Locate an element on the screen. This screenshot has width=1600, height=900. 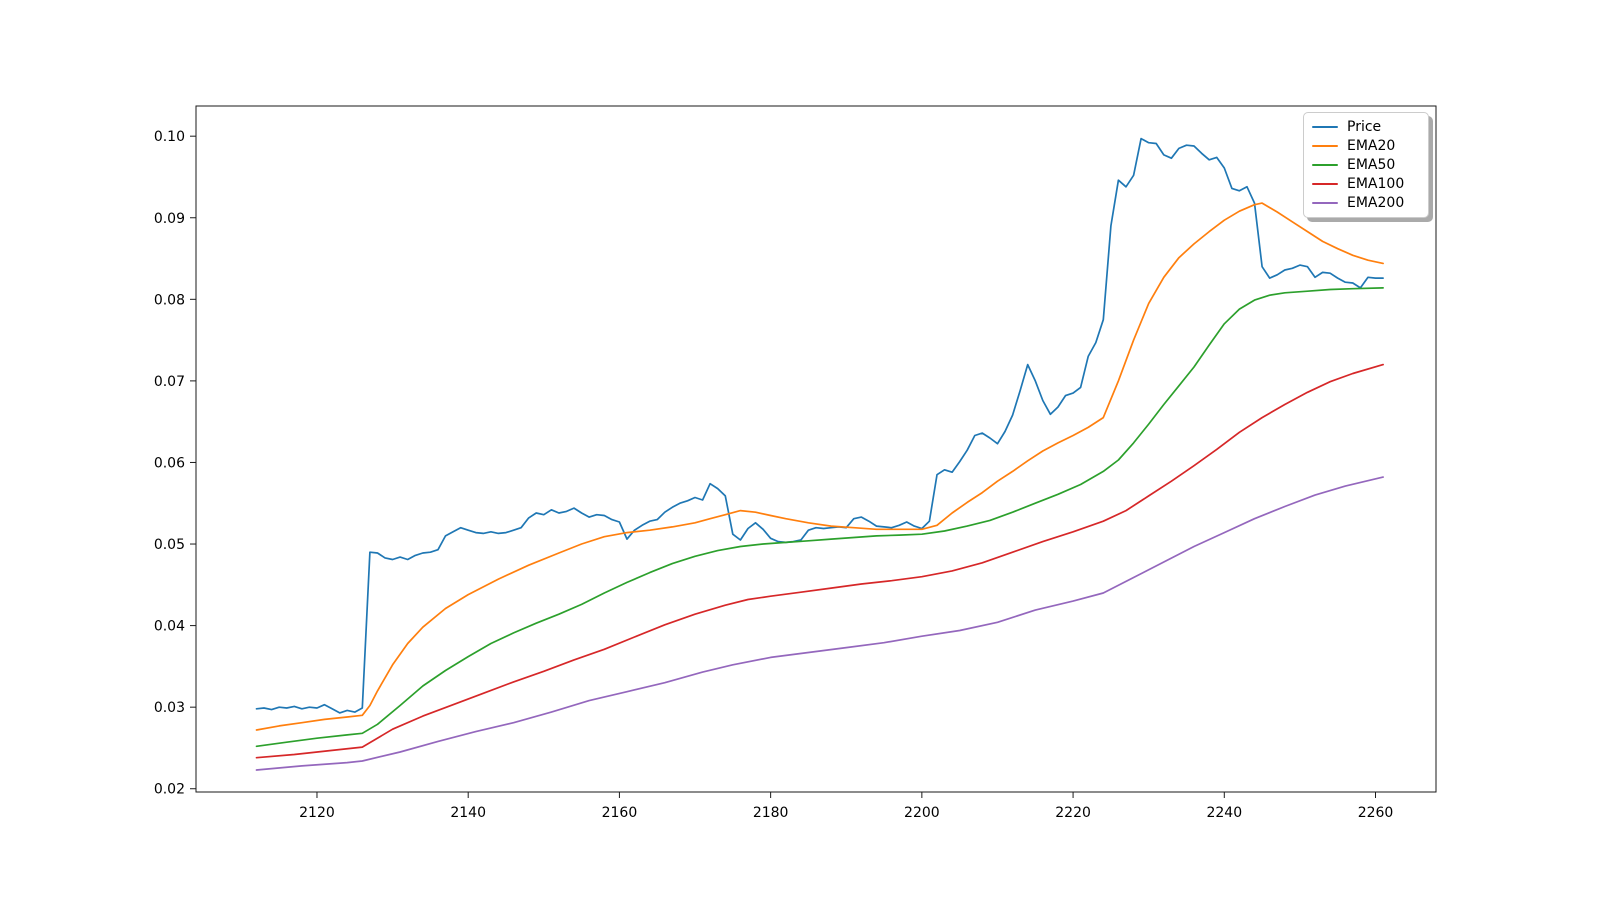
ema200-line-sample-icon is located at coordinates (1325, 202).